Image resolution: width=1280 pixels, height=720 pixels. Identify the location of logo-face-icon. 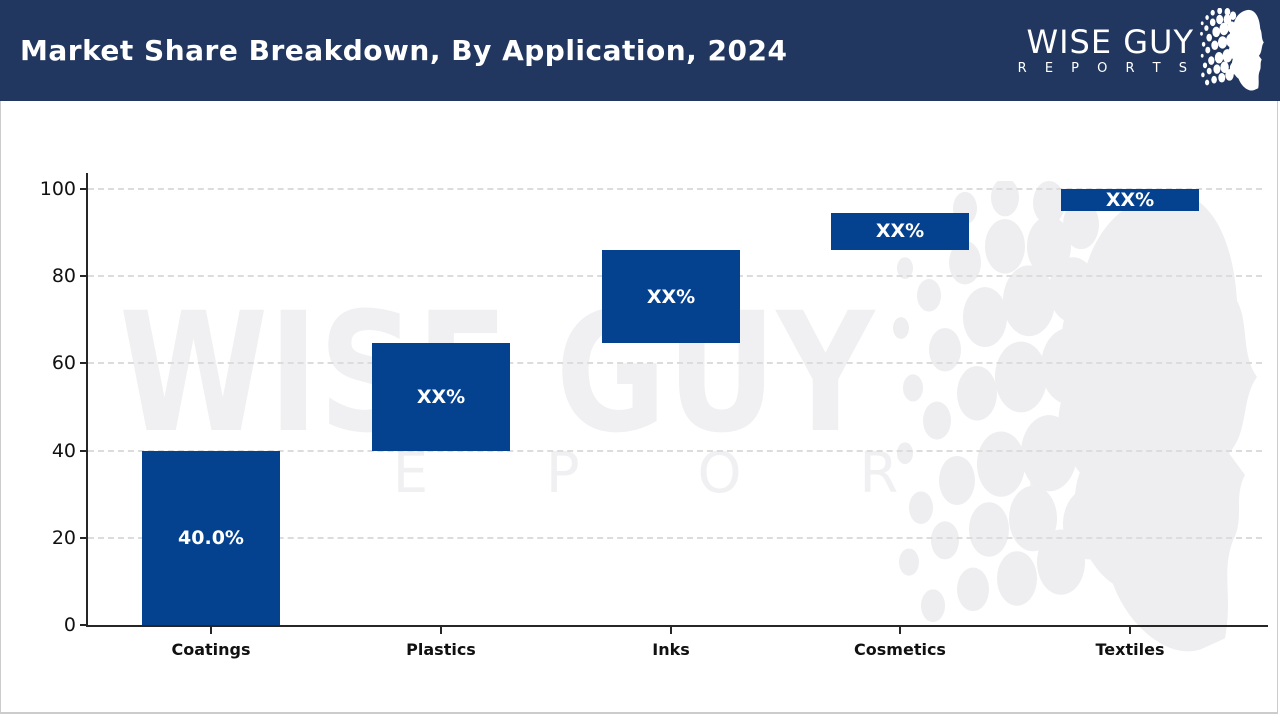
(1232, 49).